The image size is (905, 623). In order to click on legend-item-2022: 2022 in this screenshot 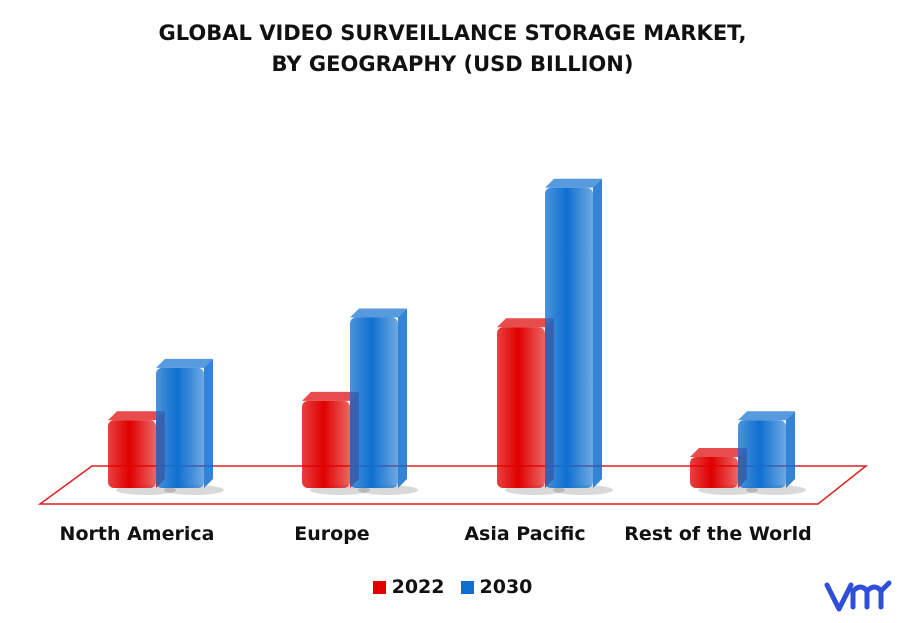, I will do `click(408, 587)`.